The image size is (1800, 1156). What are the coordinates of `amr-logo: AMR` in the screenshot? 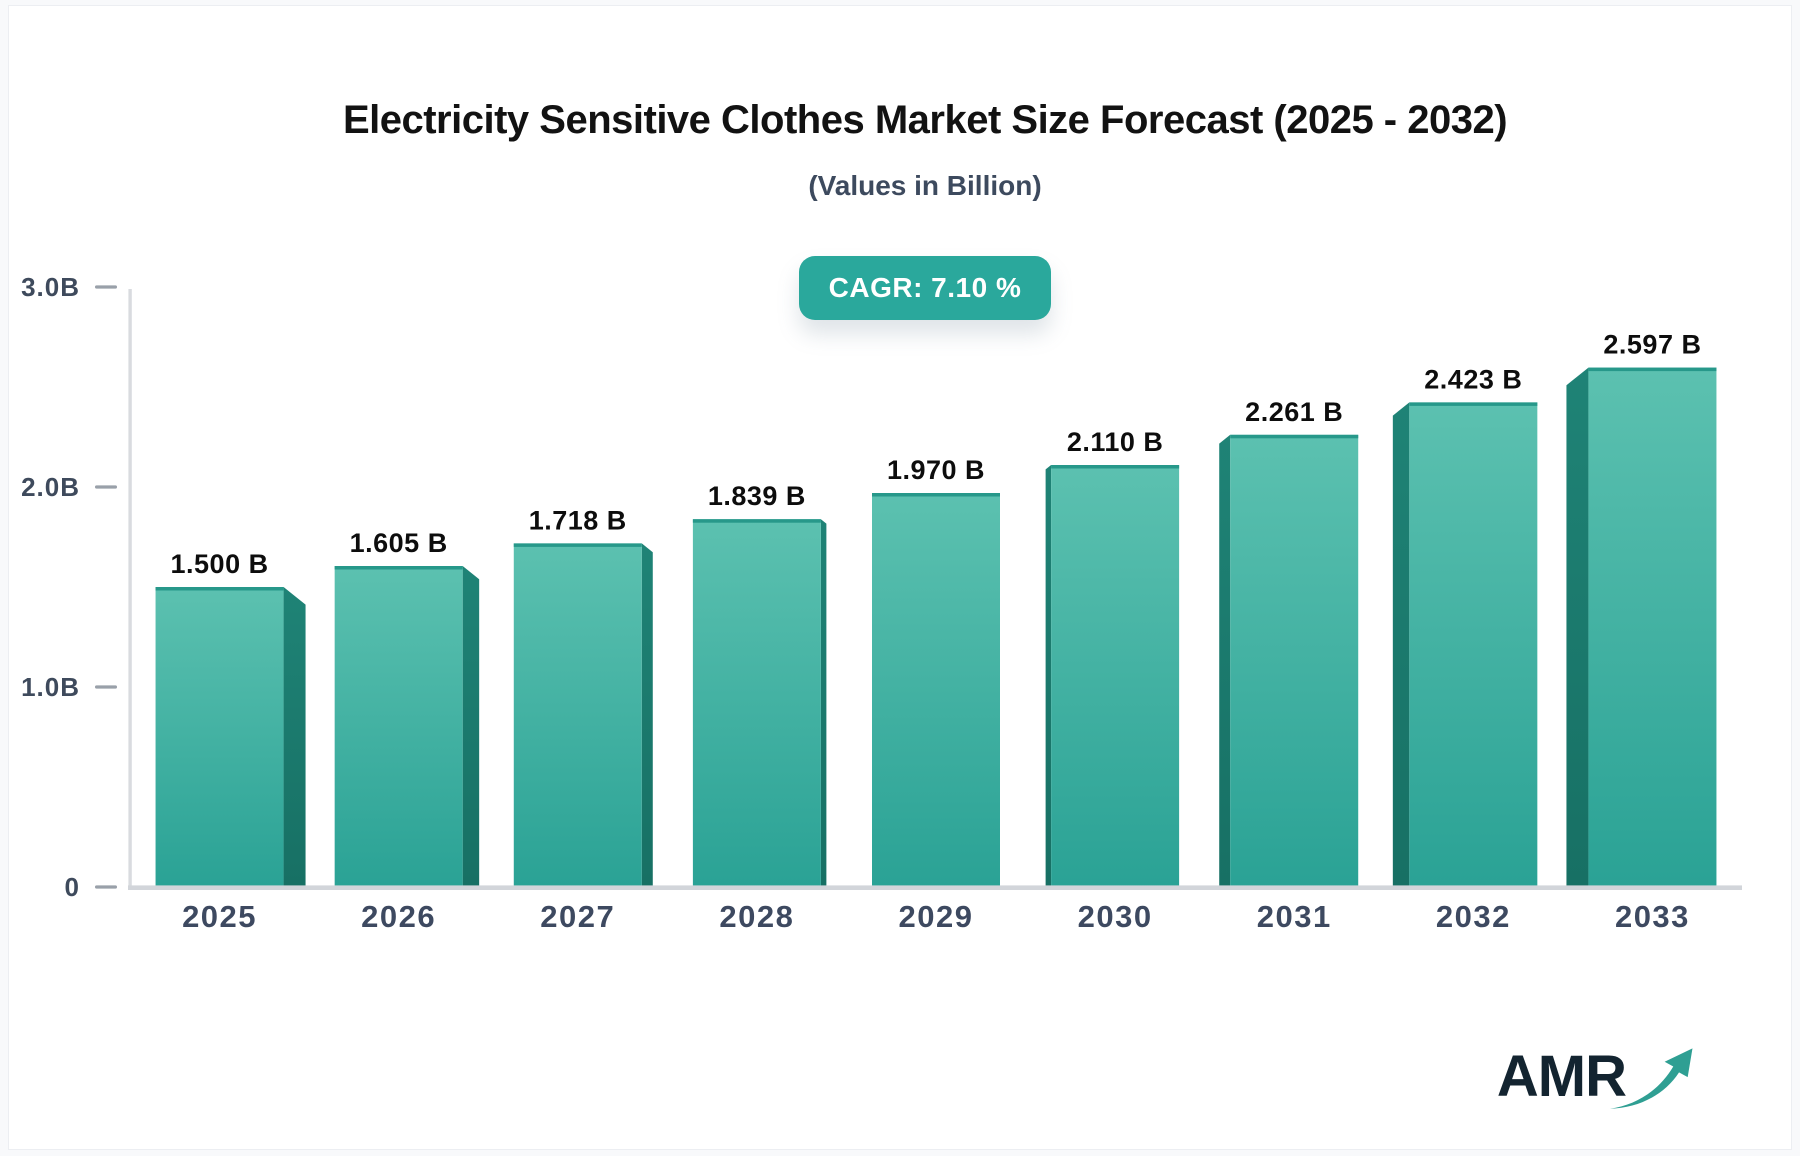 It's located at (1600, 1071).